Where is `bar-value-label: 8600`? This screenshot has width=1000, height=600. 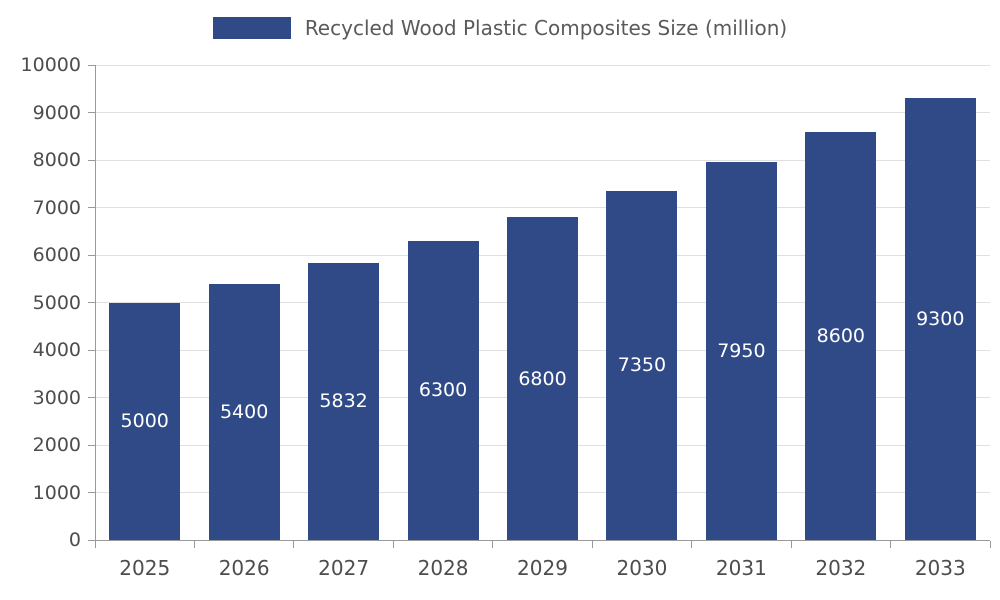 bar-value-label: 8600 is located at coordinates (840, 335).